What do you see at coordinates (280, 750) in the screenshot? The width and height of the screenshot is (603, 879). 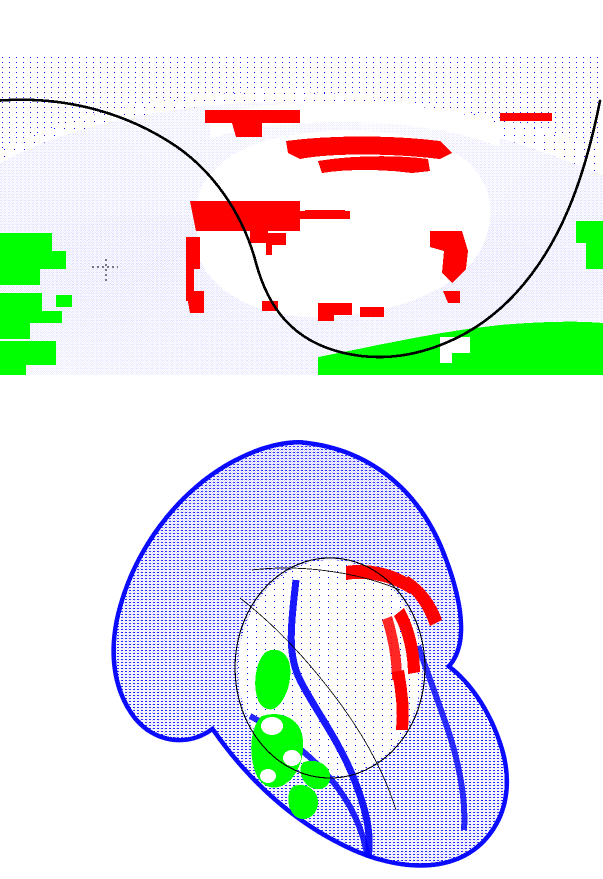 I see `green-patch-voids` at bounding box center [280, 750].